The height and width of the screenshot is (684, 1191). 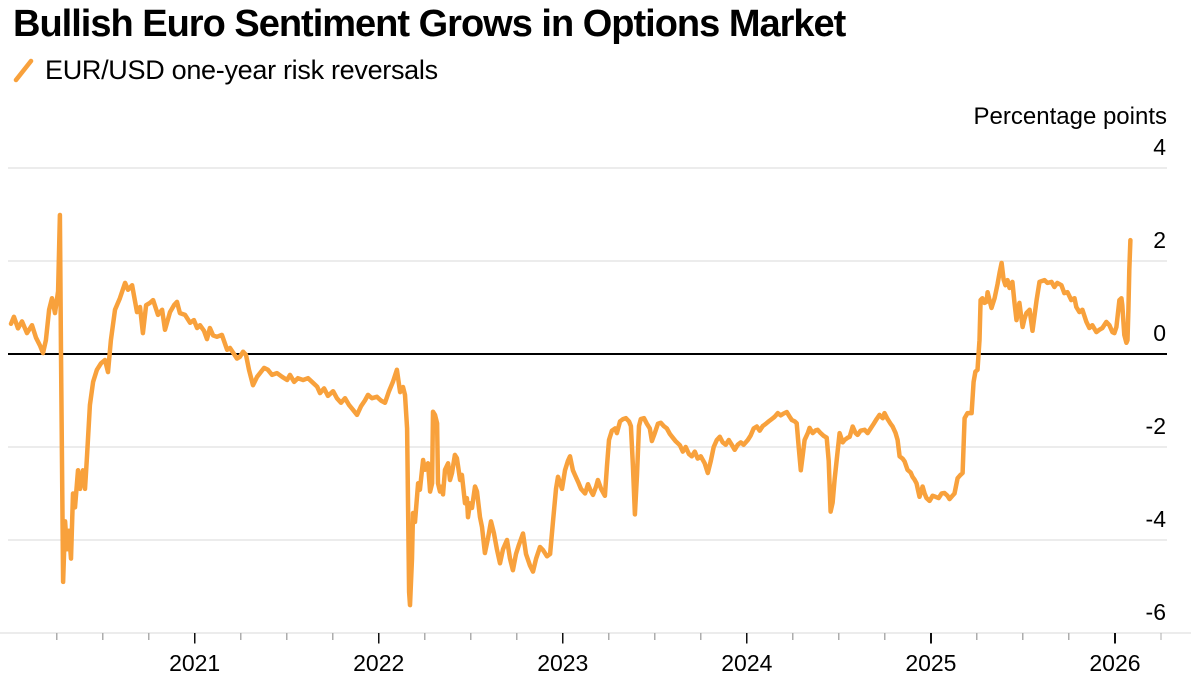 I want to click on x-tick-label-2024: 2024, so click(x=746, y=663).